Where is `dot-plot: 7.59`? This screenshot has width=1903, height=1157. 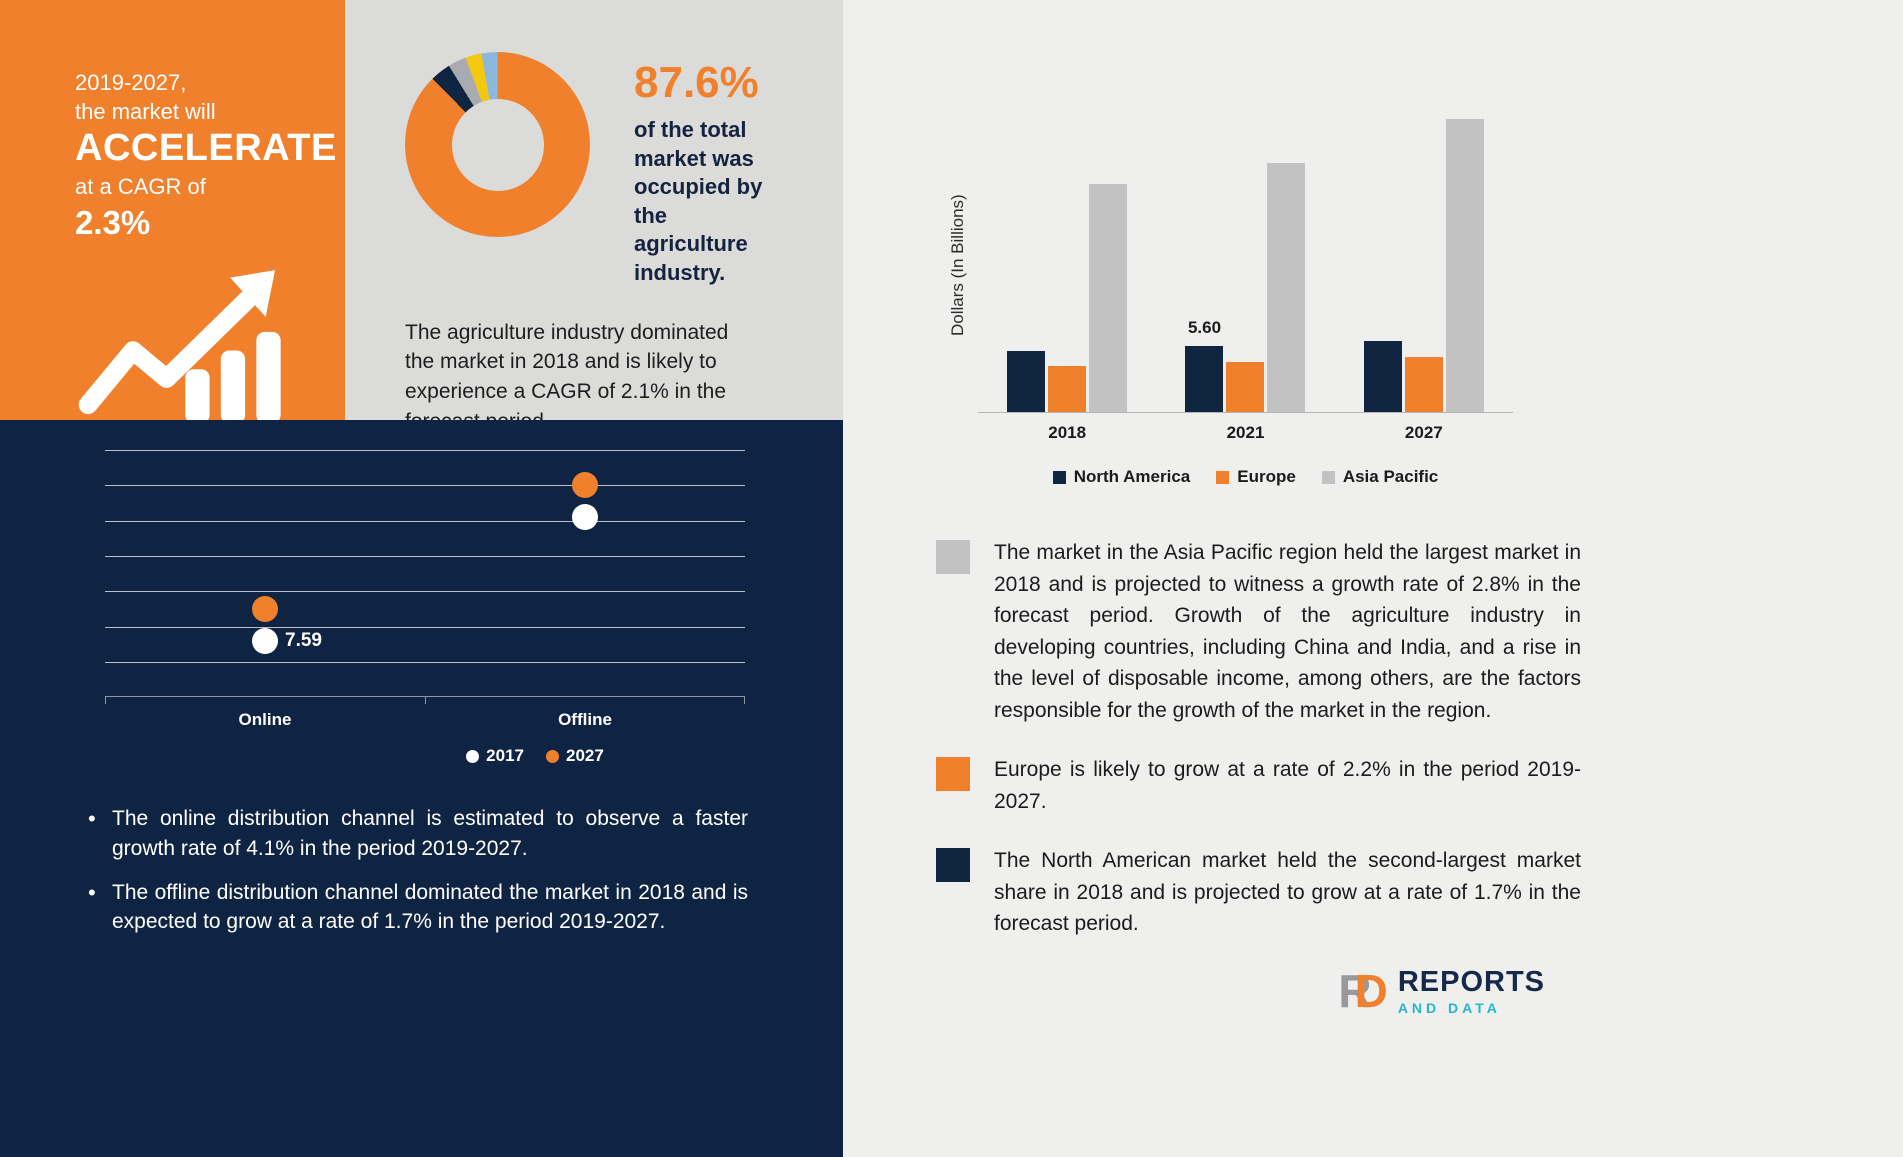
dot-plot: 7.59 is located at coordinates (425, 556).